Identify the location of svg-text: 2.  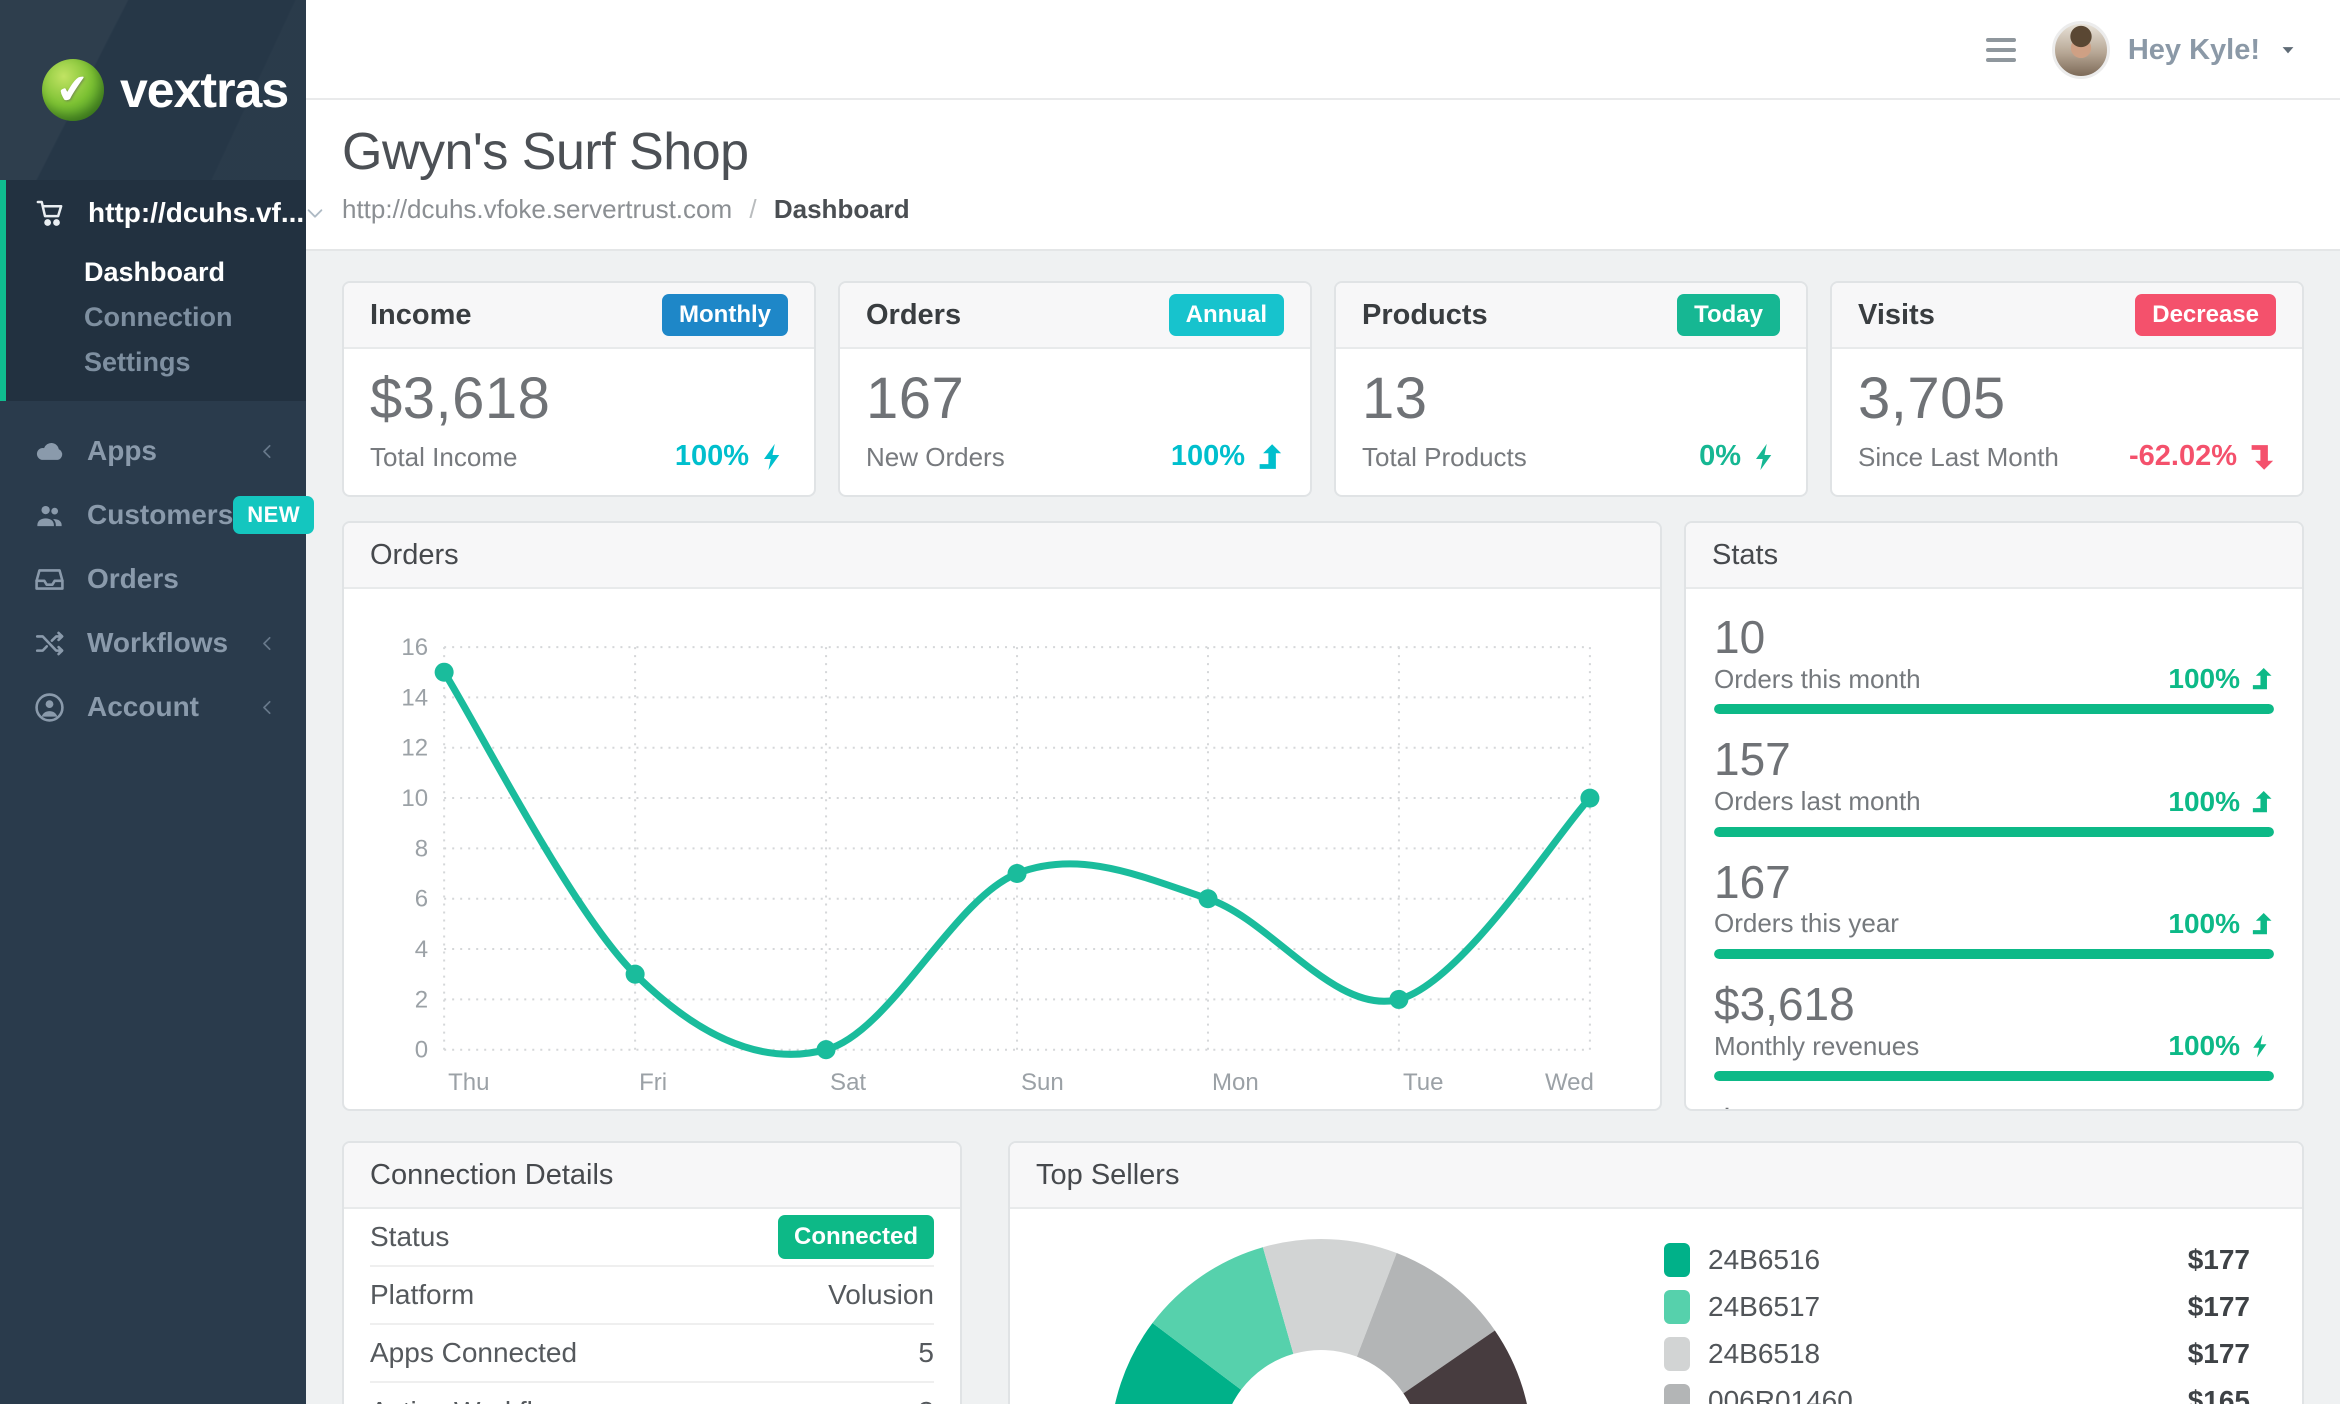
(421, 999).